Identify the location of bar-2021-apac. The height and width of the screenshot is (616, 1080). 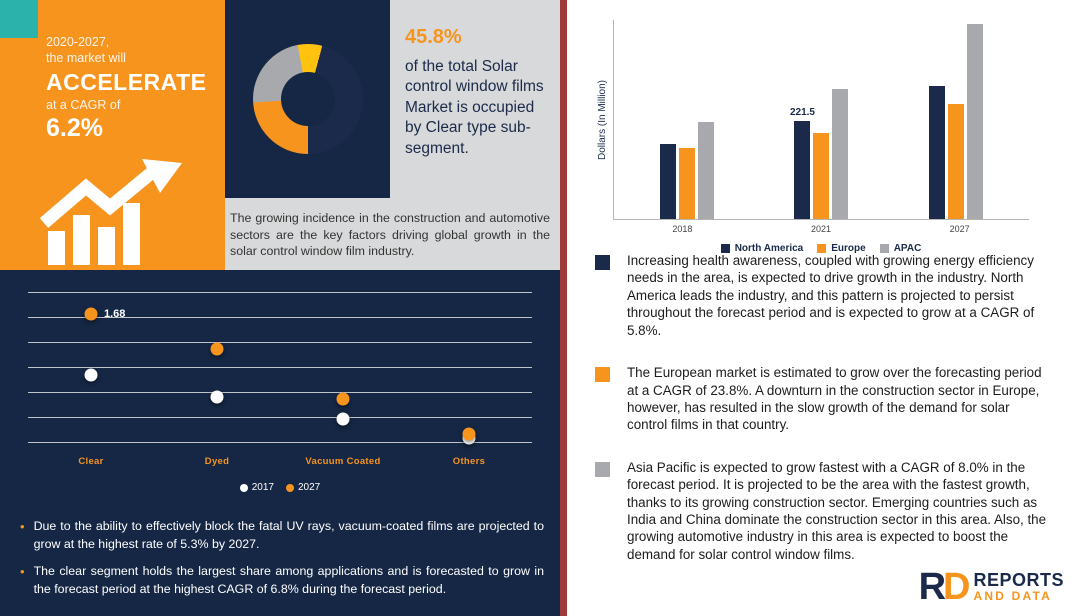
(840, 153).